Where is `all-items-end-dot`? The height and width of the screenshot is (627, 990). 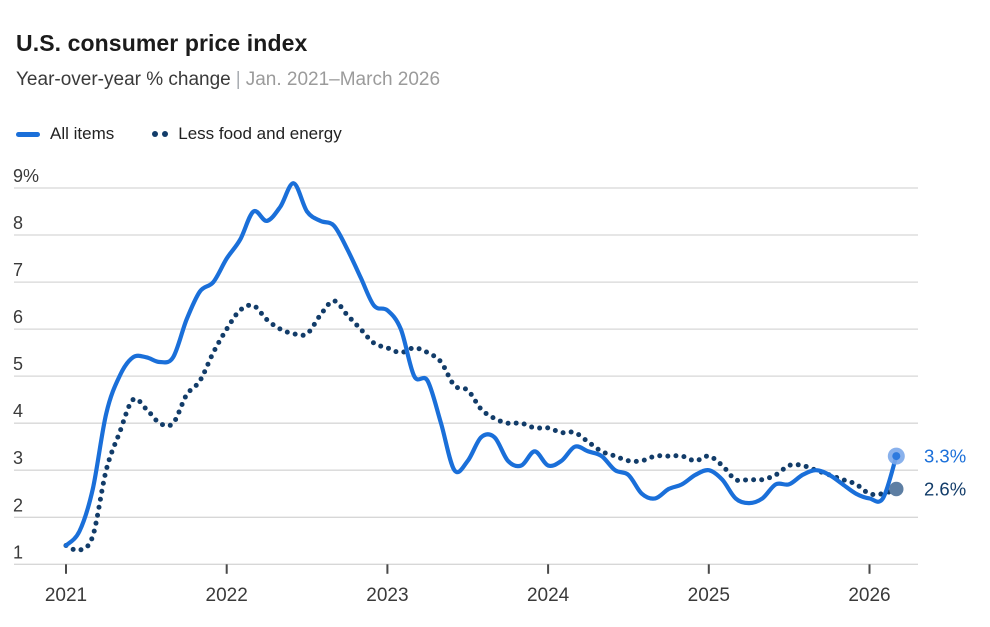 all-items-end-dot is located at coordinates (896, 456).